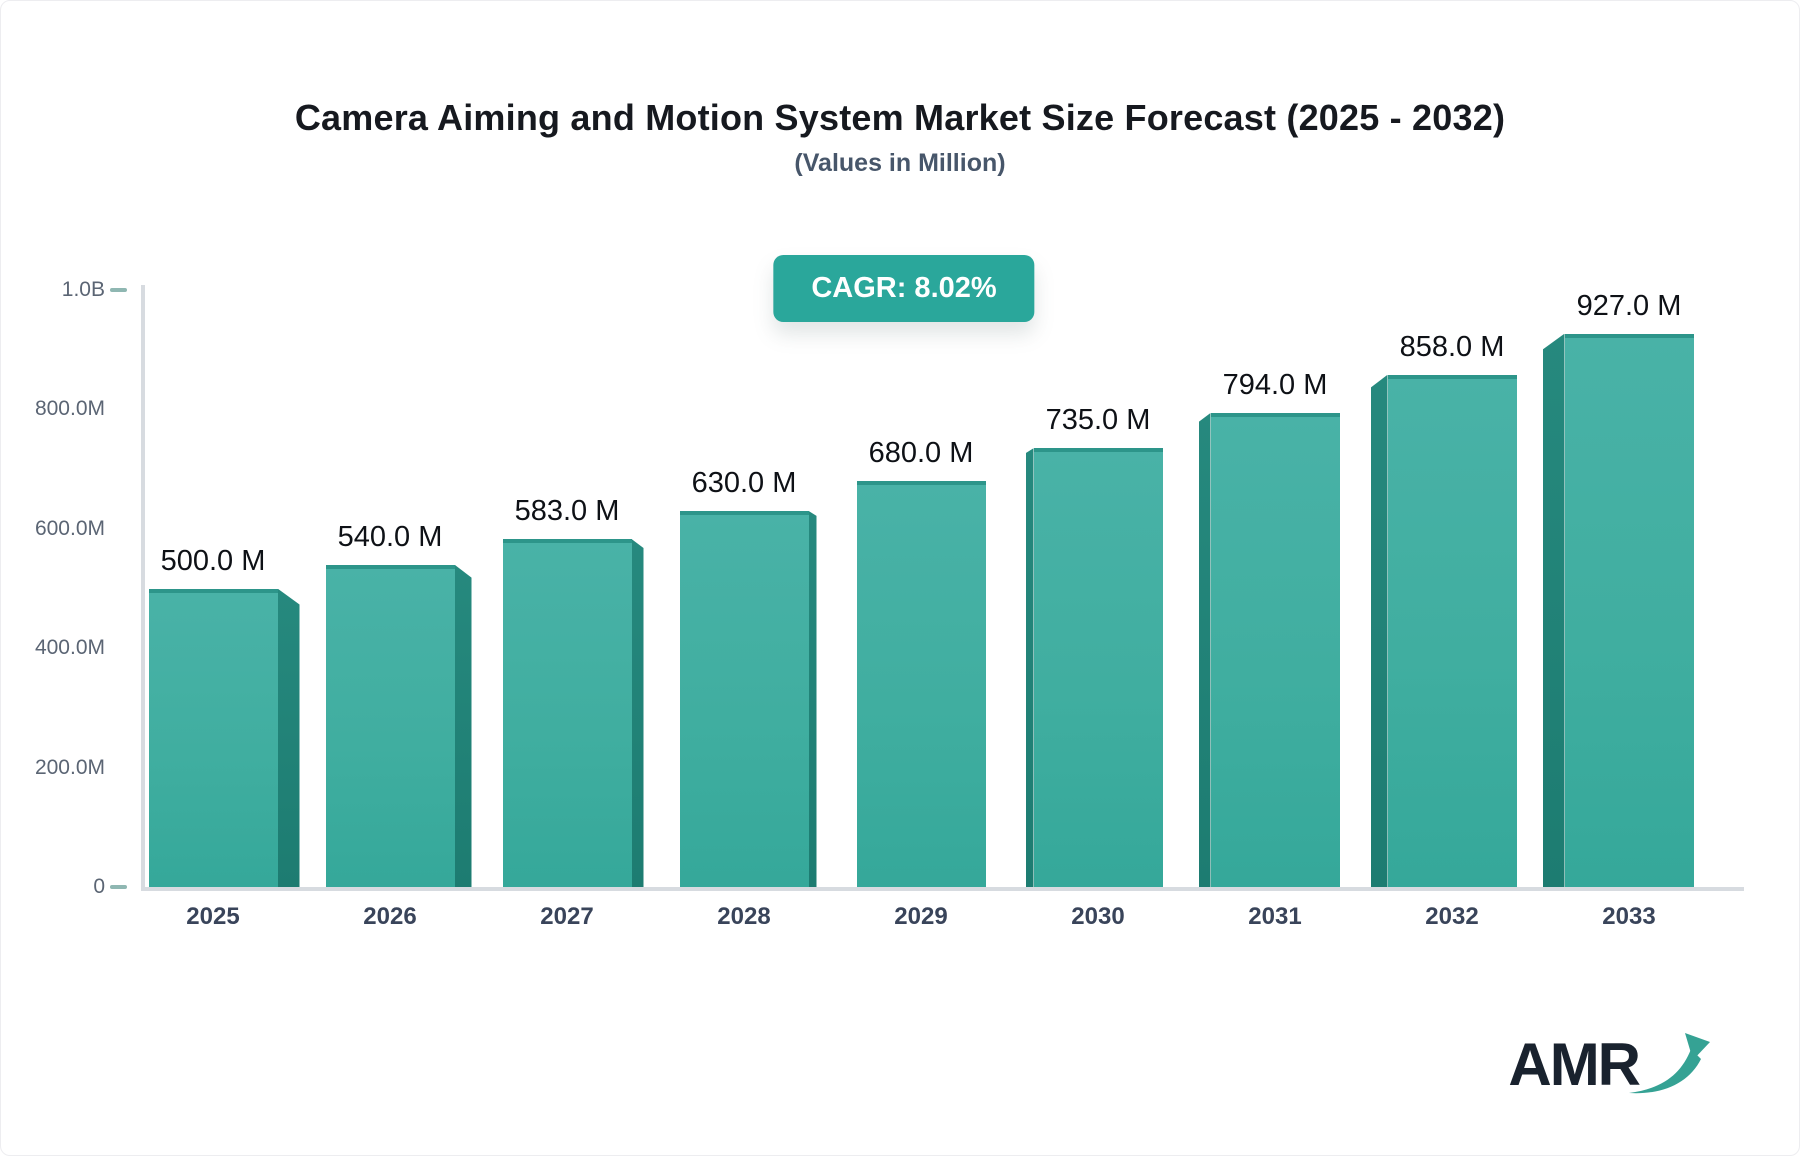 The width and height of the screenshot is (1800, 1156). I want to click on bar-2027, so click(567, 712).